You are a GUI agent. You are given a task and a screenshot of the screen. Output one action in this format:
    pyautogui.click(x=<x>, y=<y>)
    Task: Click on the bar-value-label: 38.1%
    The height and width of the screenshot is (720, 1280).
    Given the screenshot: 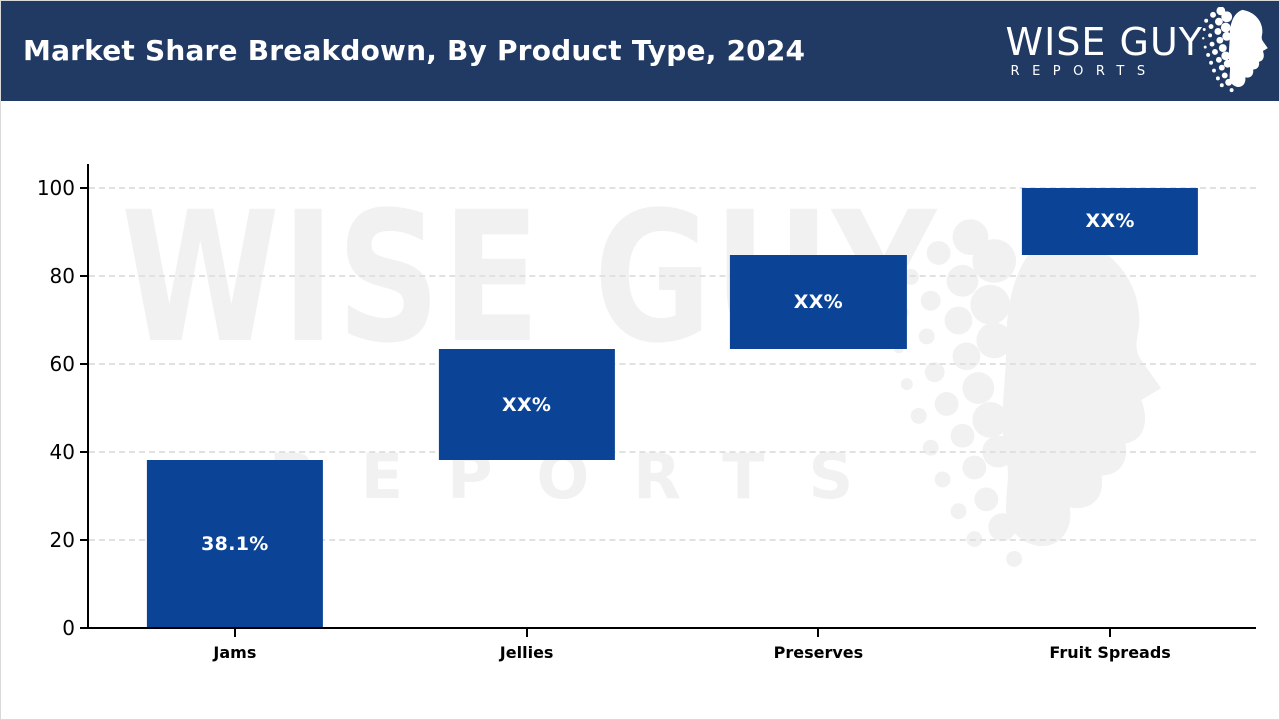 What is the action you would take?
    pyautogui.click(x=235, y=544)
    